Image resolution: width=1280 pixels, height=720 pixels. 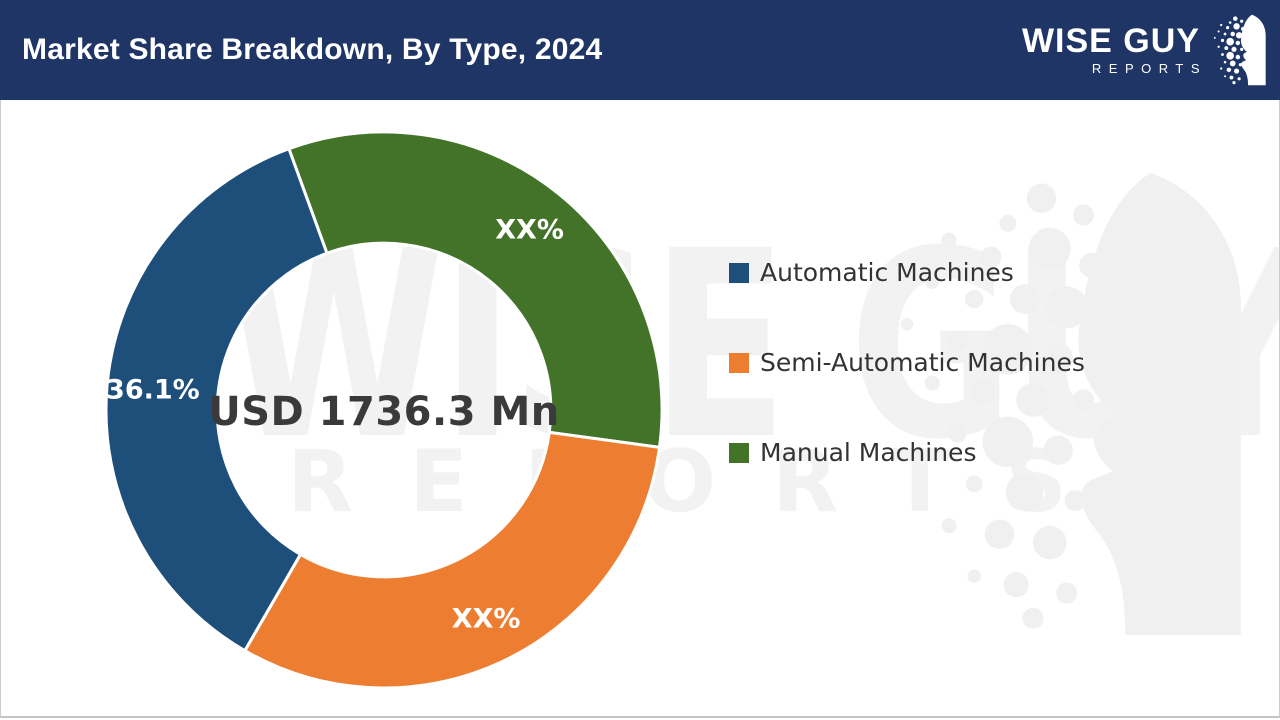 I want to click on legend-label: Automatic Machines, so click(x=887, y=272).